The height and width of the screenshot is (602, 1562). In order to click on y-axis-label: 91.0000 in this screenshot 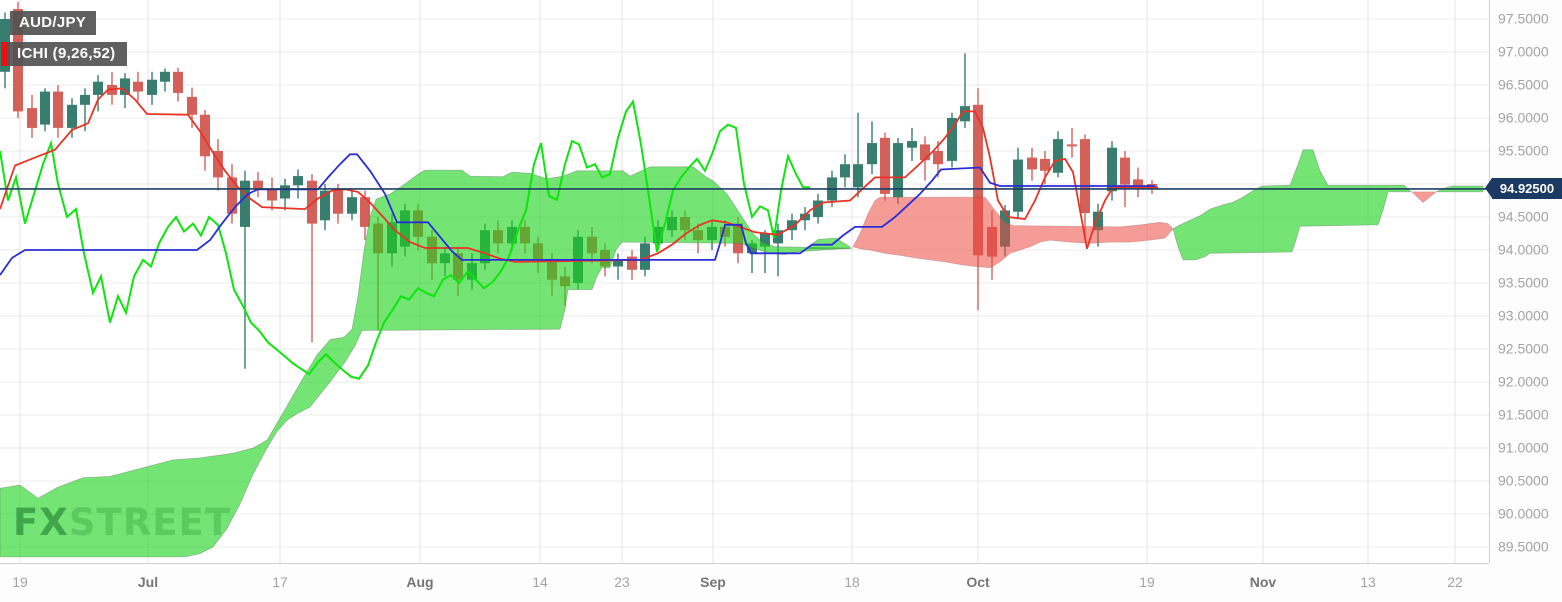, I will do `click(1523, 448)`.